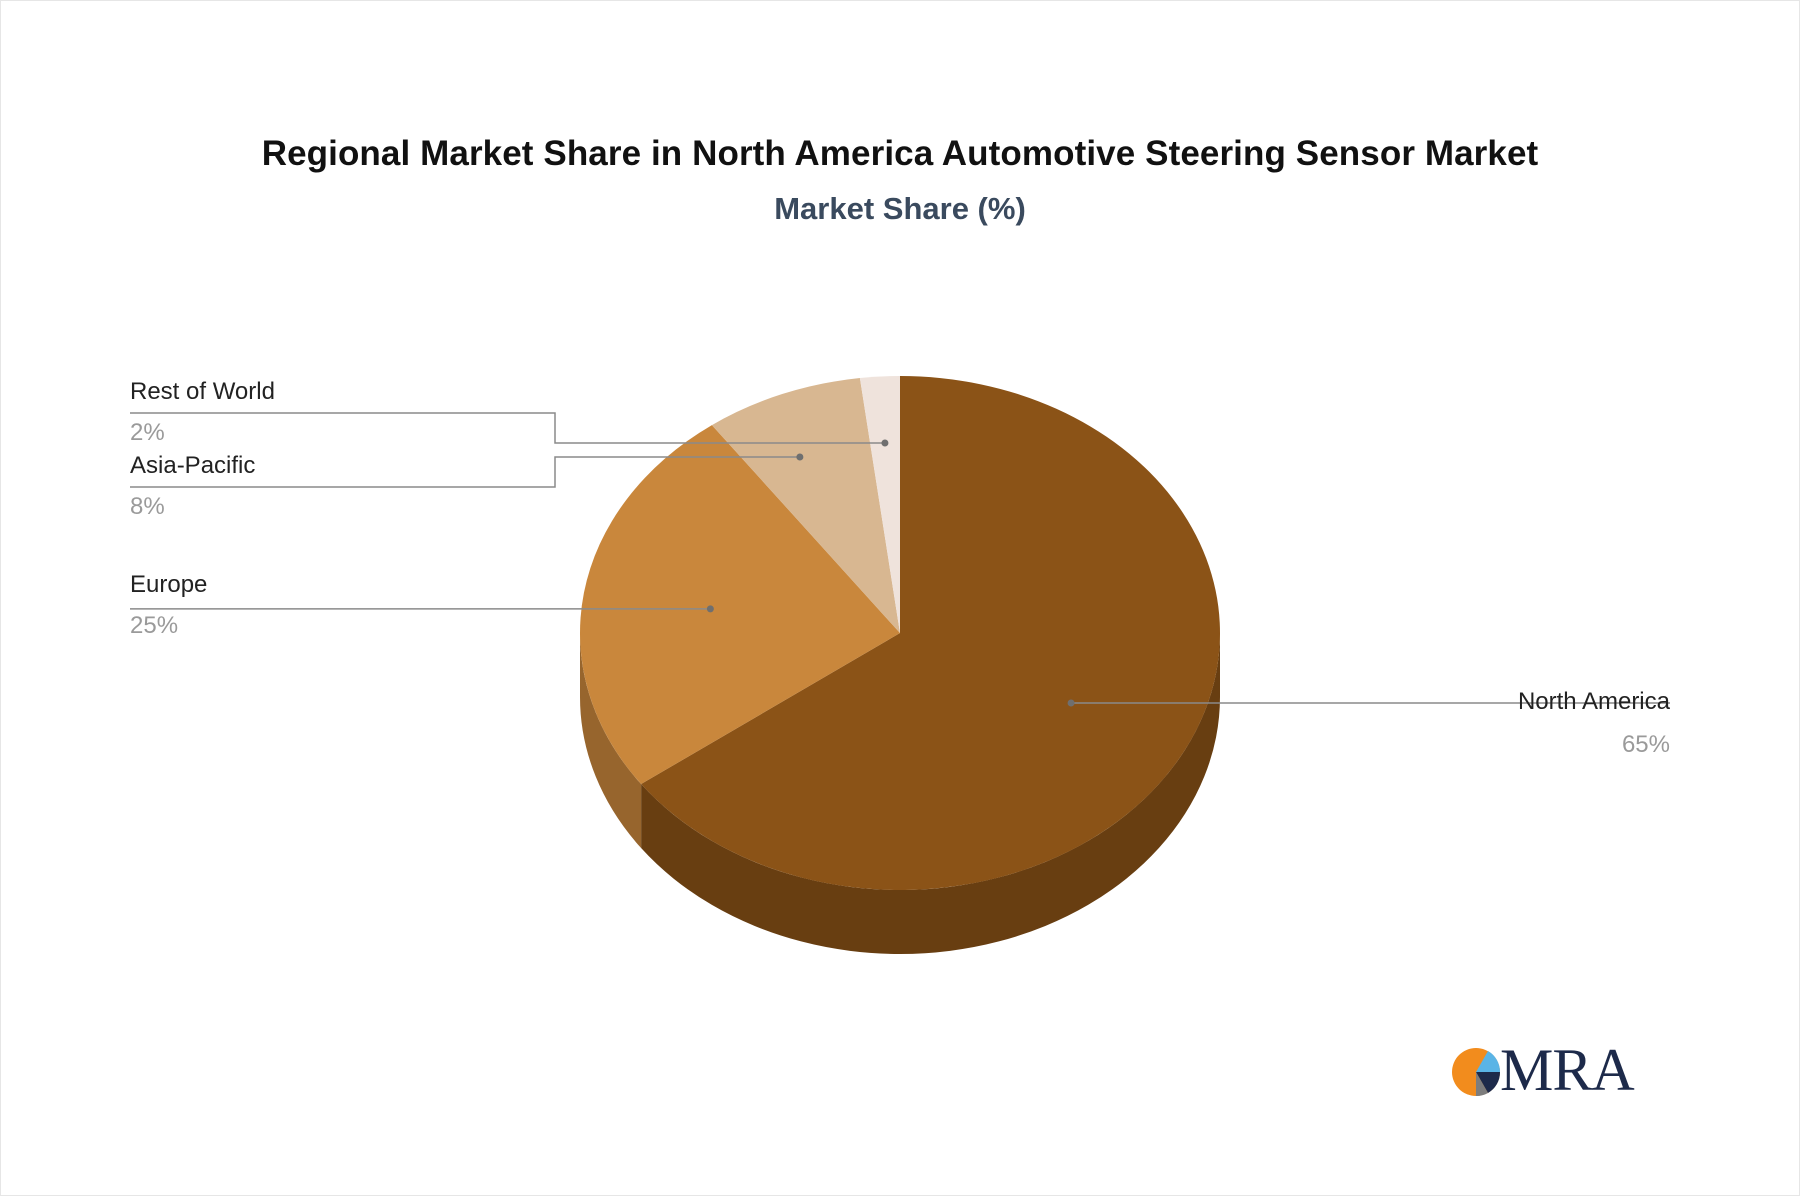 The height and width of the screenshot is (1196, 1800). Describe the element at coordinates (465, 472) in the screenshot. I see `leader-line-asia-pacific` at that location.